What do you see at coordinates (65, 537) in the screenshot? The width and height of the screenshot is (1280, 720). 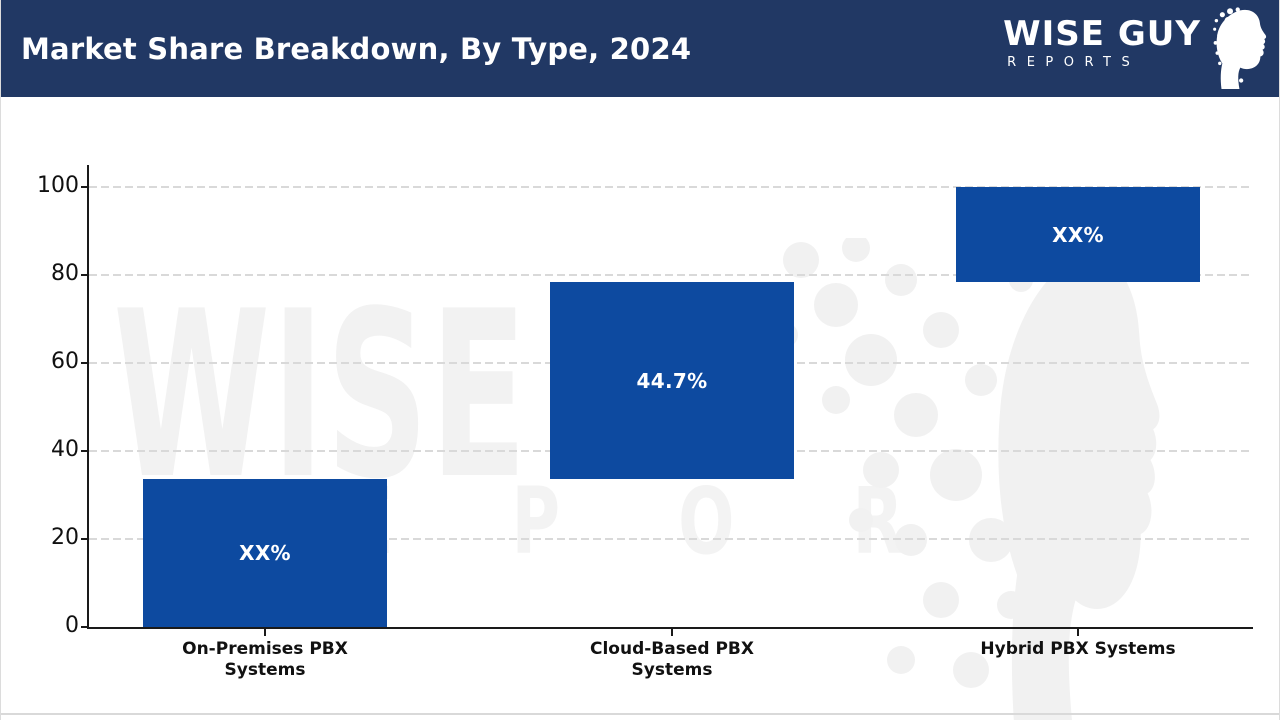 I see `y-tick-label: 20` at bounding box center [65, 537].